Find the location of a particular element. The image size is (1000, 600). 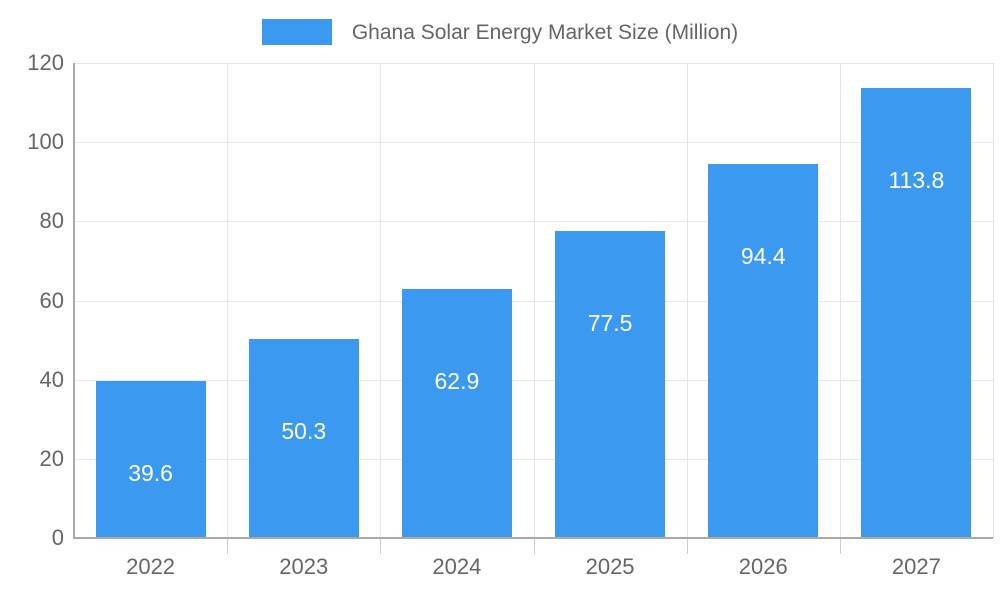

y-tick-label: 80 is located at coordinates (51, 221).